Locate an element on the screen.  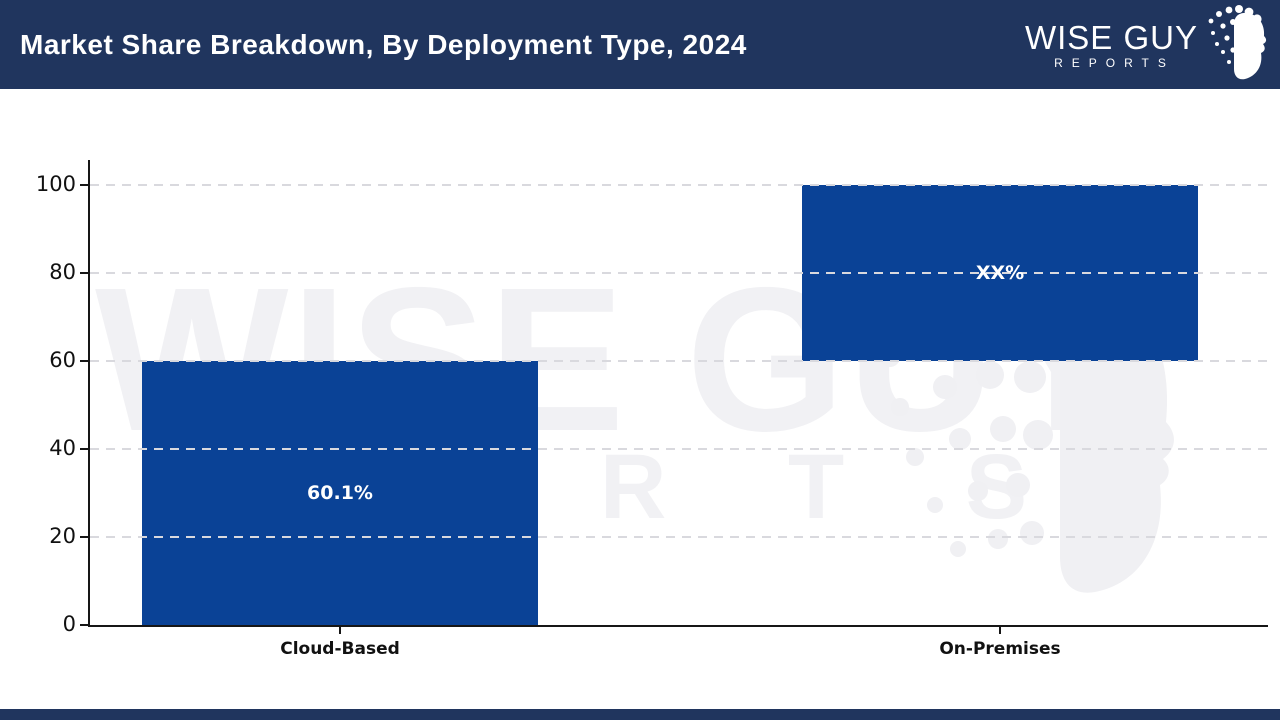
bar-label-cloud-based: 60.1% is located at coordinates (340, 492).